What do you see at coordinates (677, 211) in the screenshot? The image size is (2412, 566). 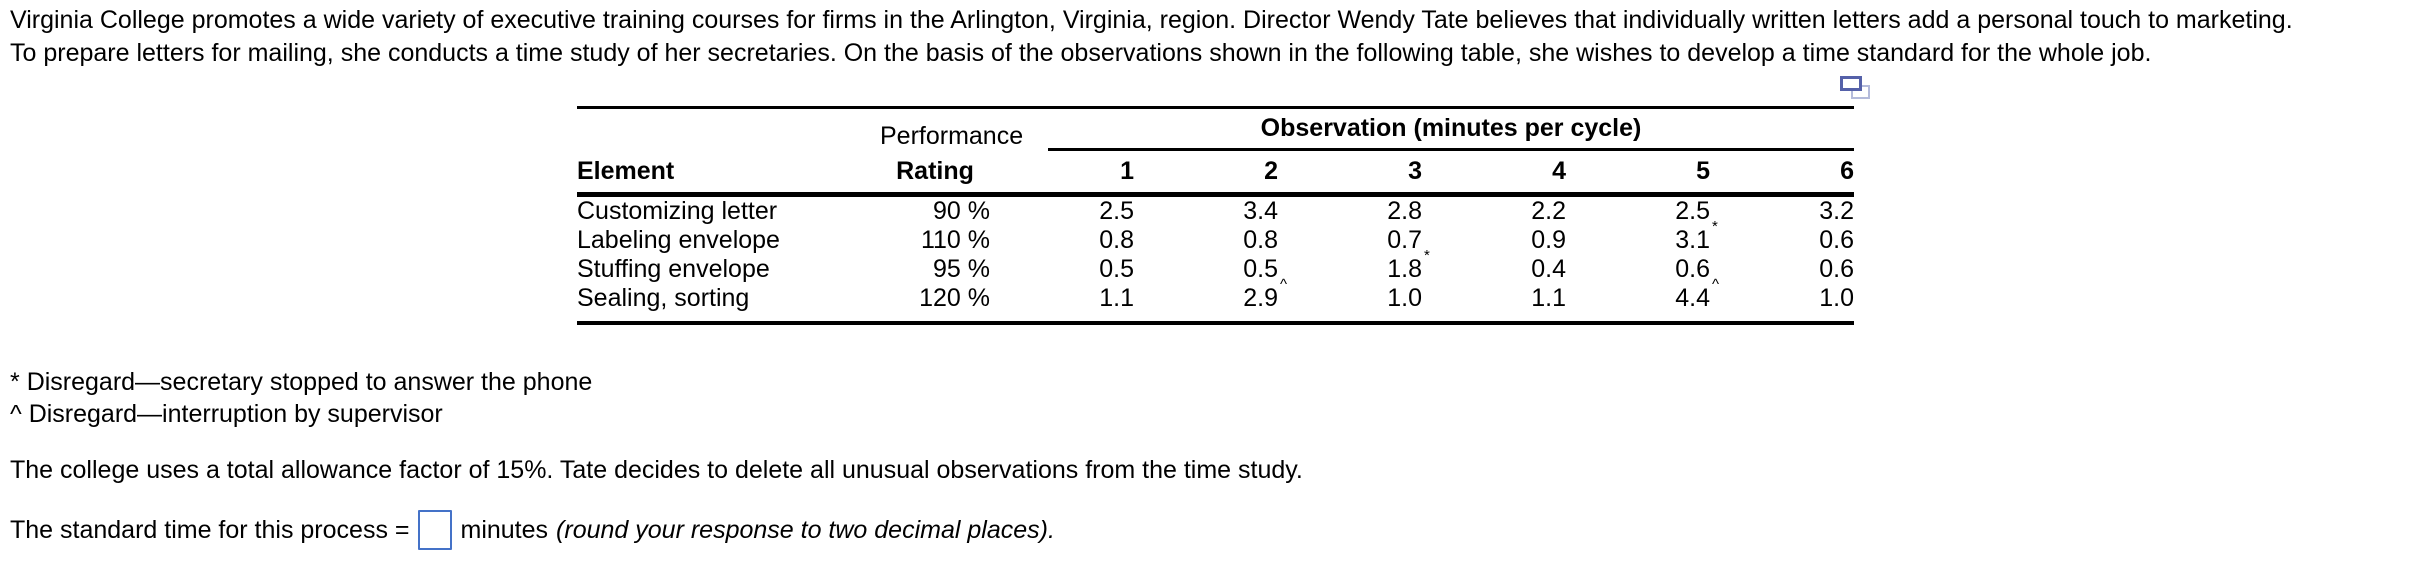 I see `element-name: Customizing letter` at bounding box center [677, 211].